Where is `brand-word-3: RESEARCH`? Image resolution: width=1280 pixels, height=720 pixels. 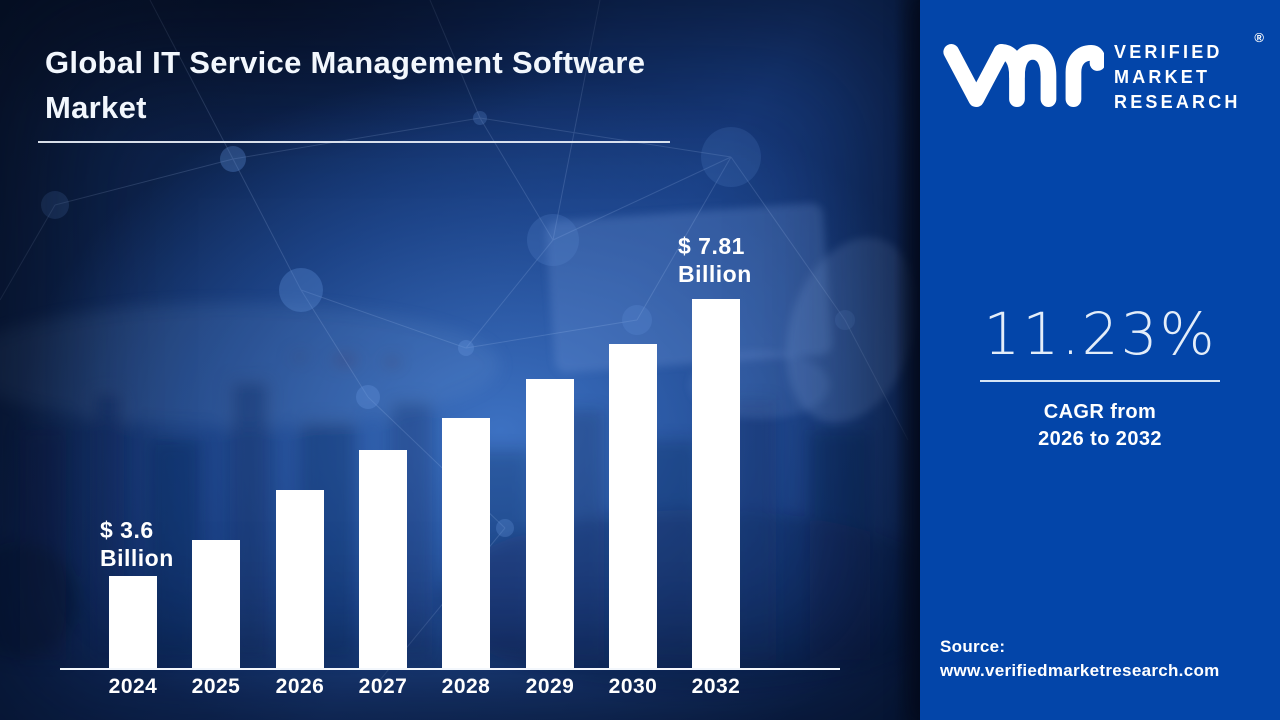 brand-word-3: RESEARCH is located at coordinates (1177, 102).